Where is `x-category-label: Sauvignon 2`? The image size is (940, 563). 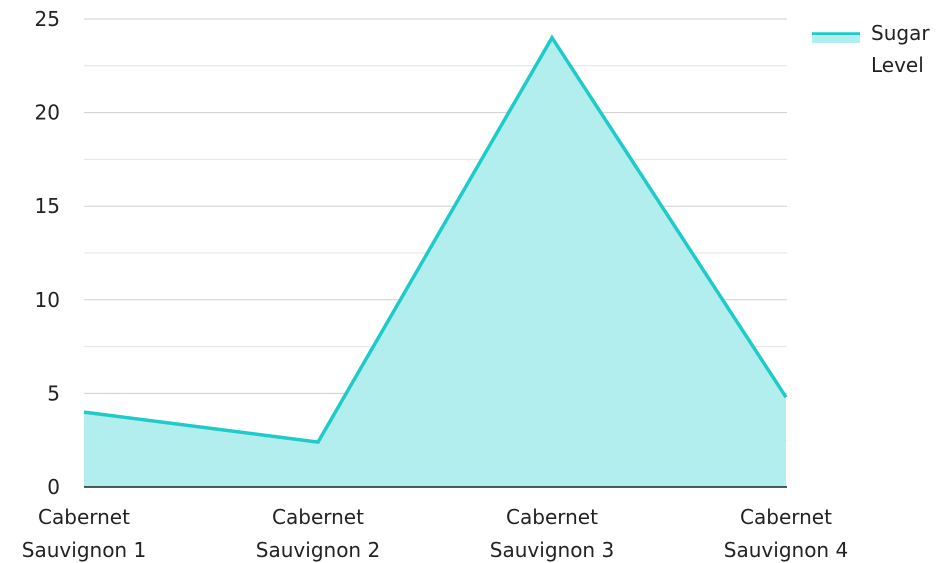 x-category-label: Sauvignon 2 is located at coordinates (318, 550).